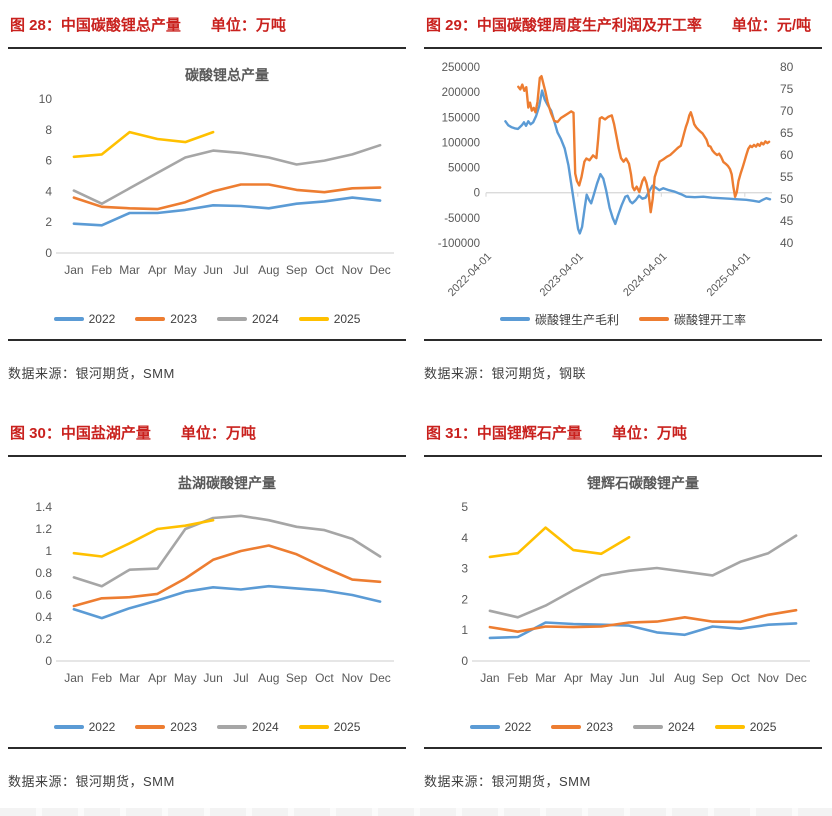  Describe the element at coordinates (787, 243) in the screenshot. I see `right-axis-tick: 40` at that location.